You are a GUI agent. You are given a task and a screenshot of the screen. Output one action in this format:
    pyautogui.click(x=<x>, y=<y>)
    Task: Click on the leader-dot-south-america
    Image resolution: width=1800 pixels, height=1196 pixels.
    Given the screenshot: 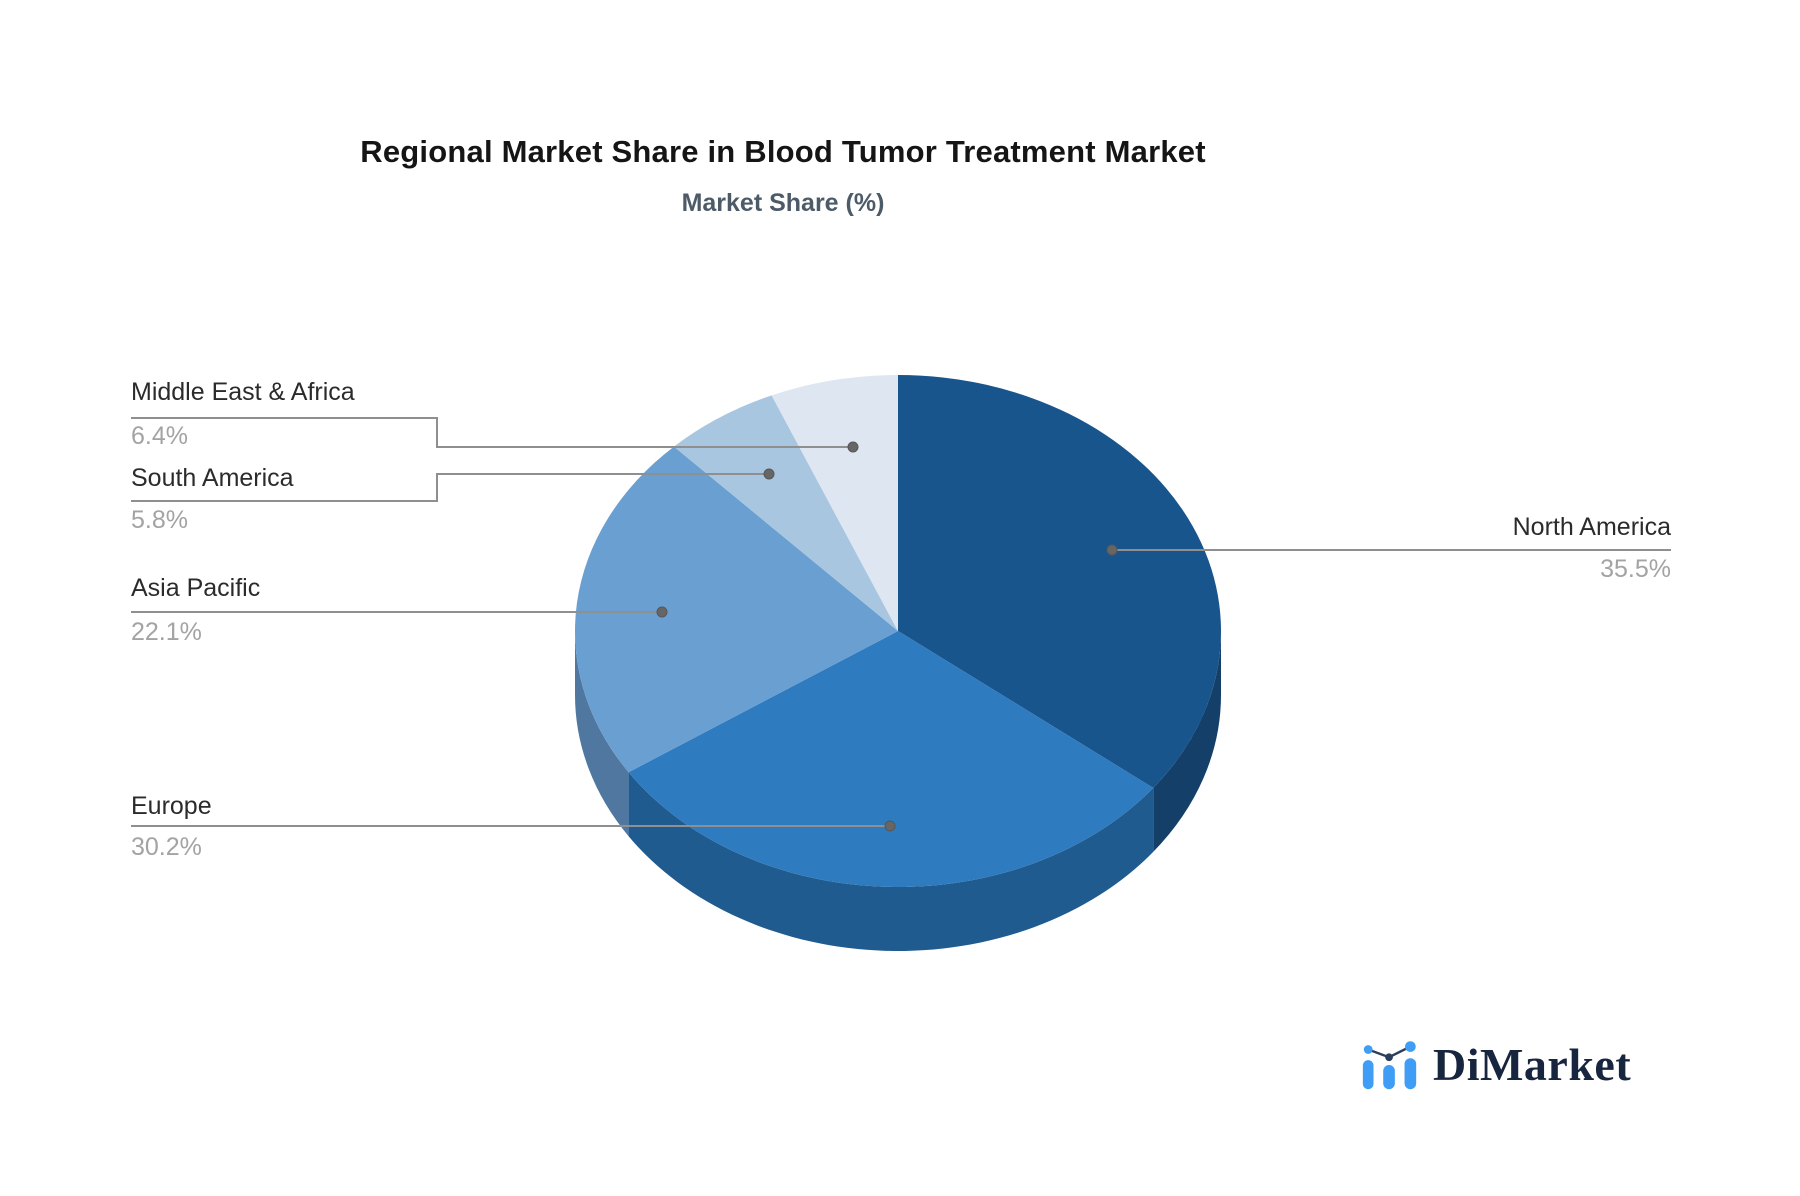 What is the action you would take?
    pyautogui.click(x=769, y=474)
    